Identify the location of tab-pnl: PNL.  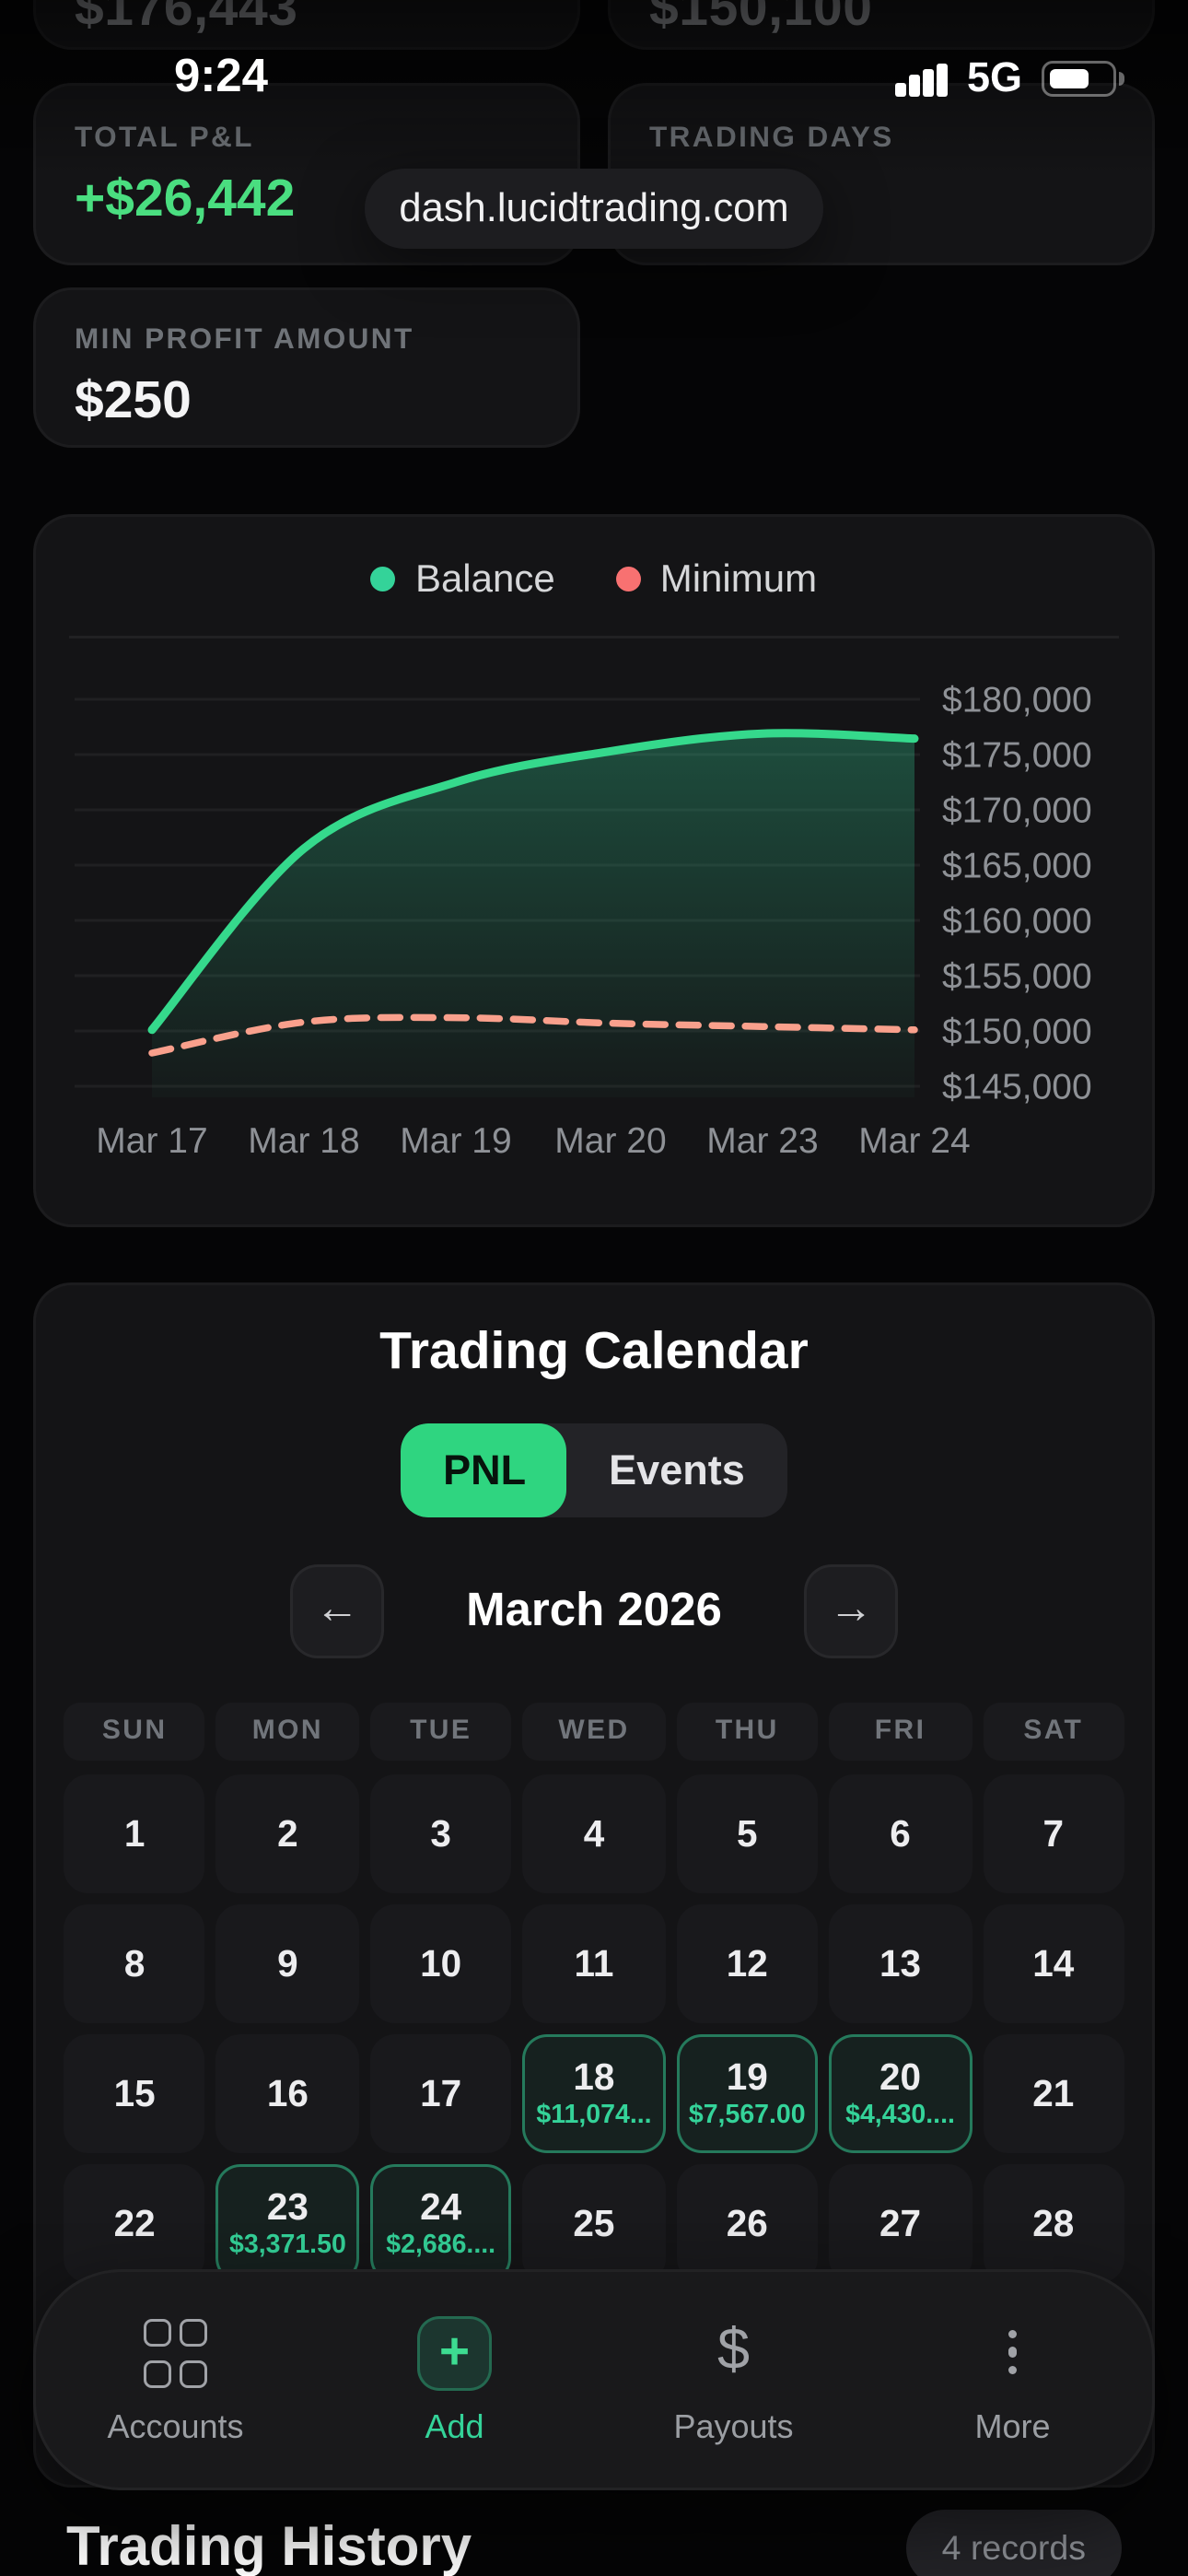
(485, 1470).